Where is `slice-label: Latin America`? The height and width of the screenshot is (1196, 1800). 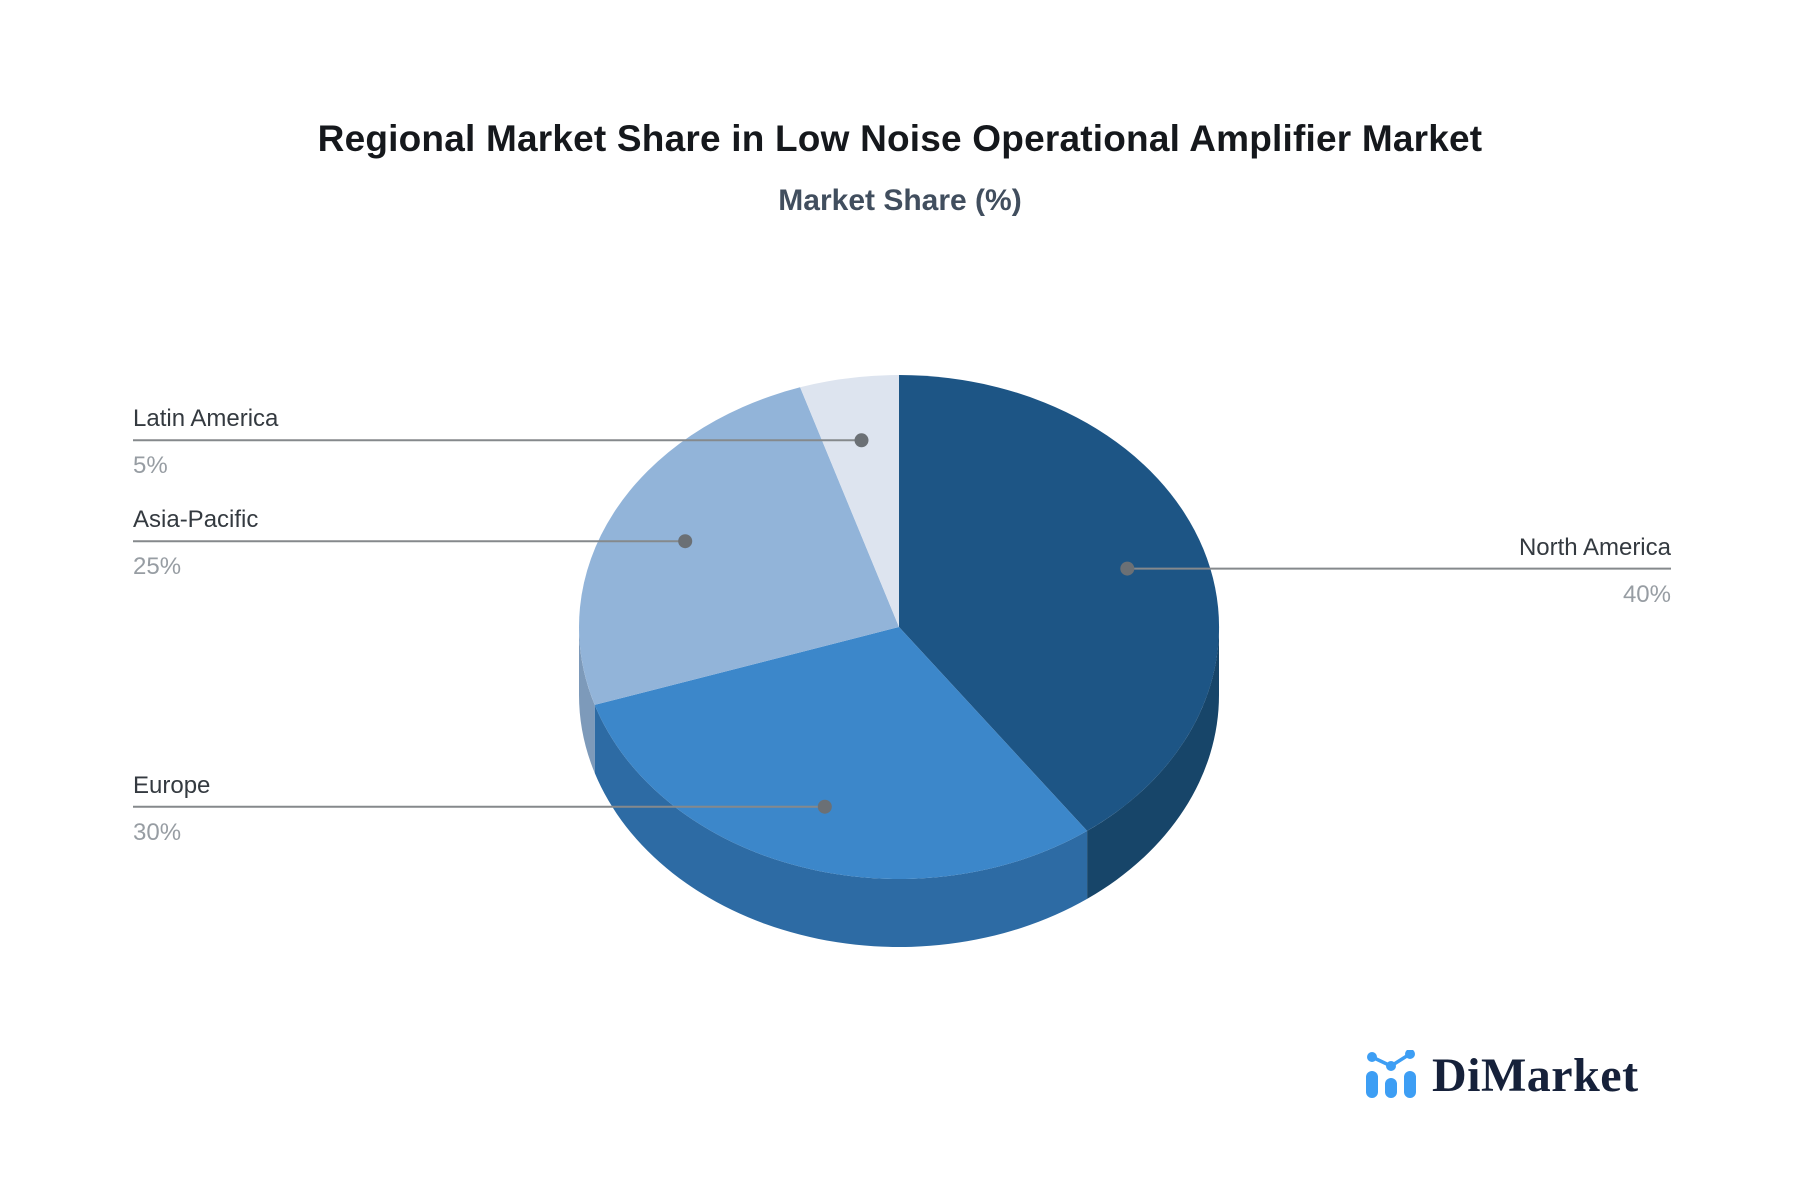 slice-label: Latin America is located at coordinates (206, 419).